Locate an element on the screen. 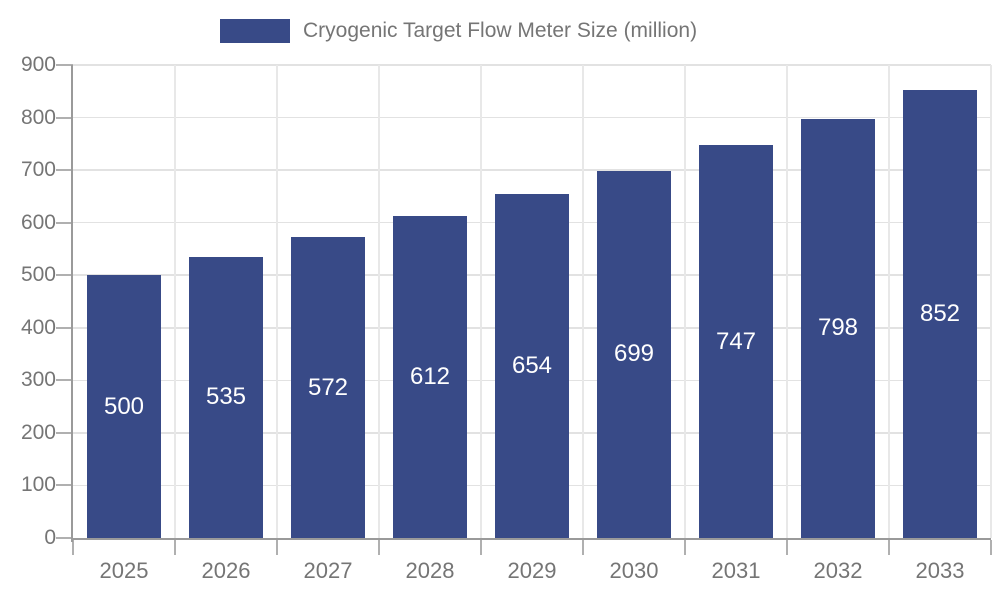 The width and height of the screenshot is (1000, 600). bar-2032: 798 is located at coordinates (838, 328).